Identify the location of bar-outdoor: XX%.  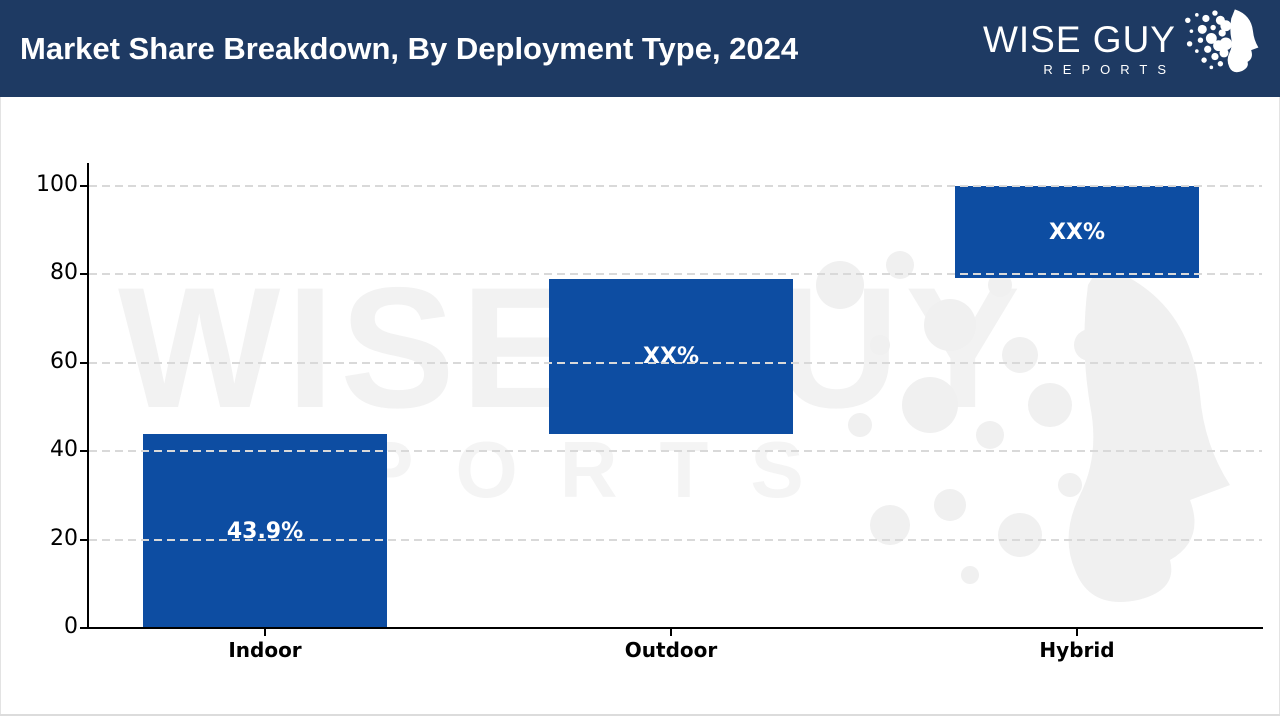
(671, 356).